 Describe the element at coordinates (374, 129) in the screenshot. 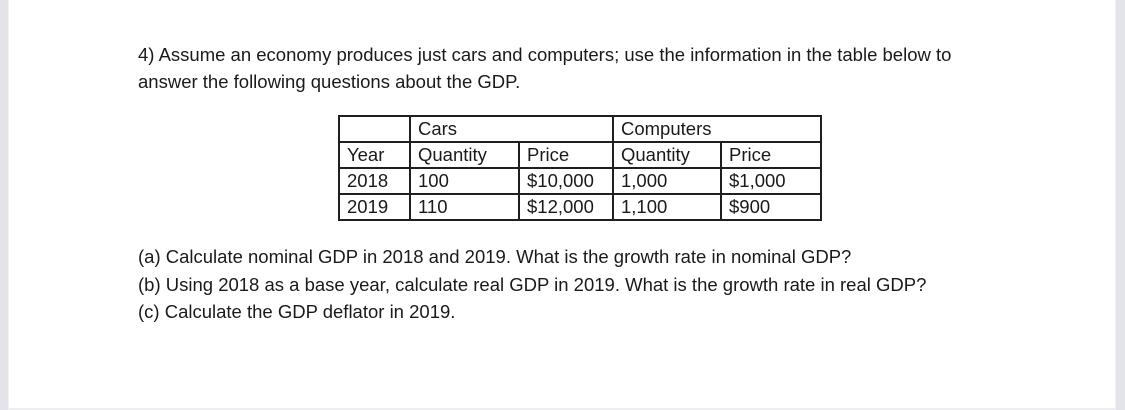

I see `corner-empty-cell` at that location.